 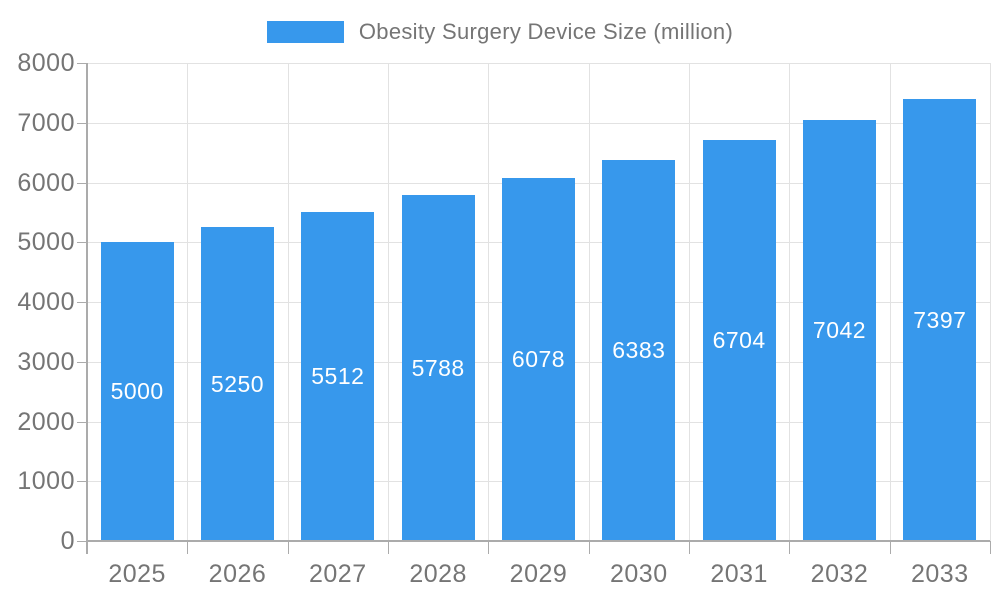 What do you see at coordinates (46, 182) in the screenshot?
I see `y-axis-label: 6000` at bounding box center [46, 182].